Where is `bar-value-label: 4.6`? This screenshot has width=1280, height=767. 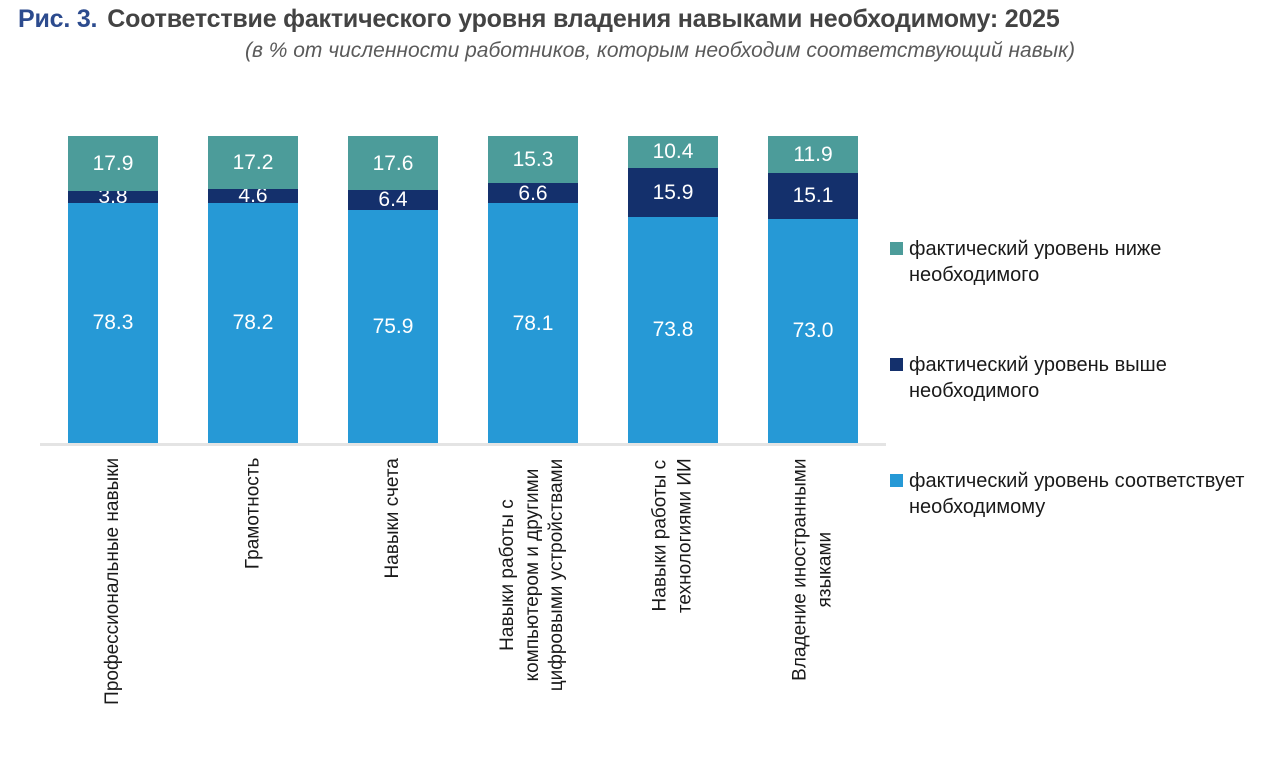
bar-value-label: 4.6 is located at coordinates (253, 195).